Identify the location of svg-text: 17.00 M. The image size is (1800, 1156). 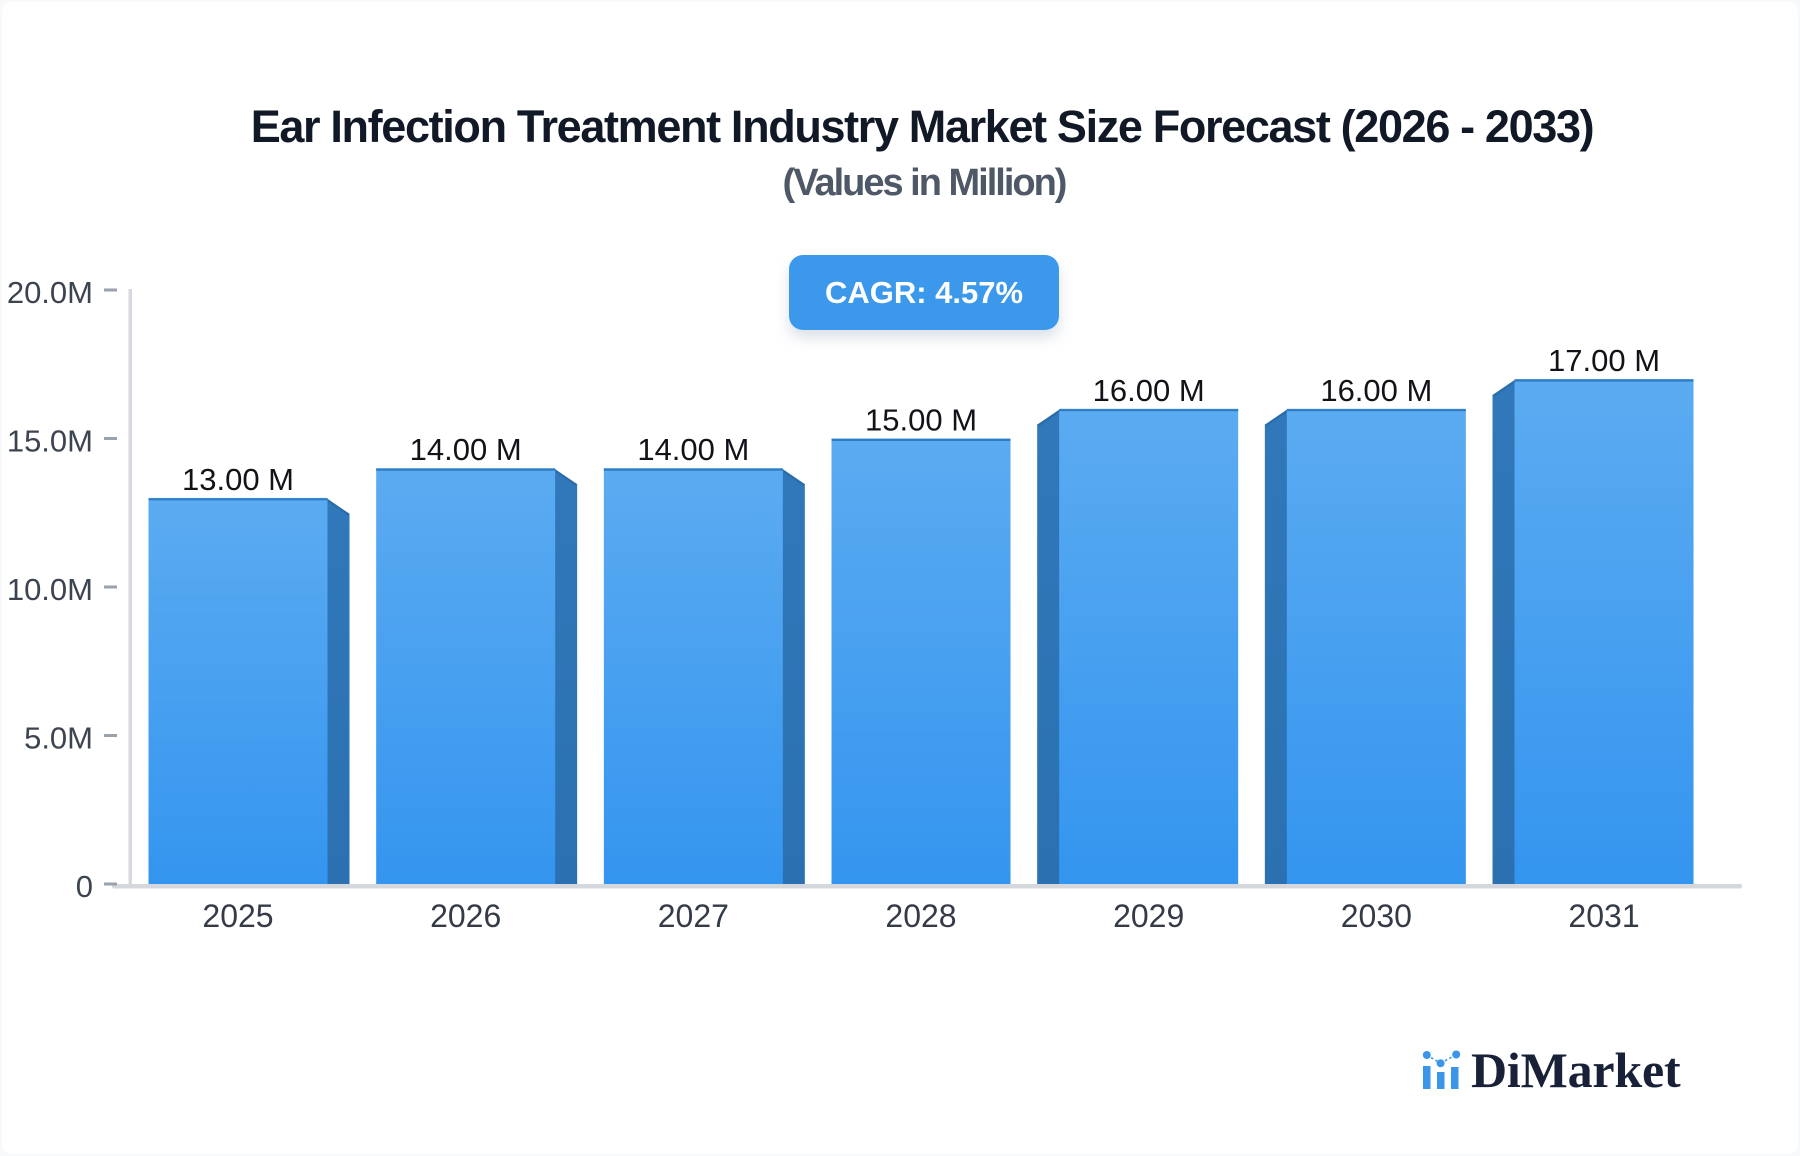
(1604, 360).